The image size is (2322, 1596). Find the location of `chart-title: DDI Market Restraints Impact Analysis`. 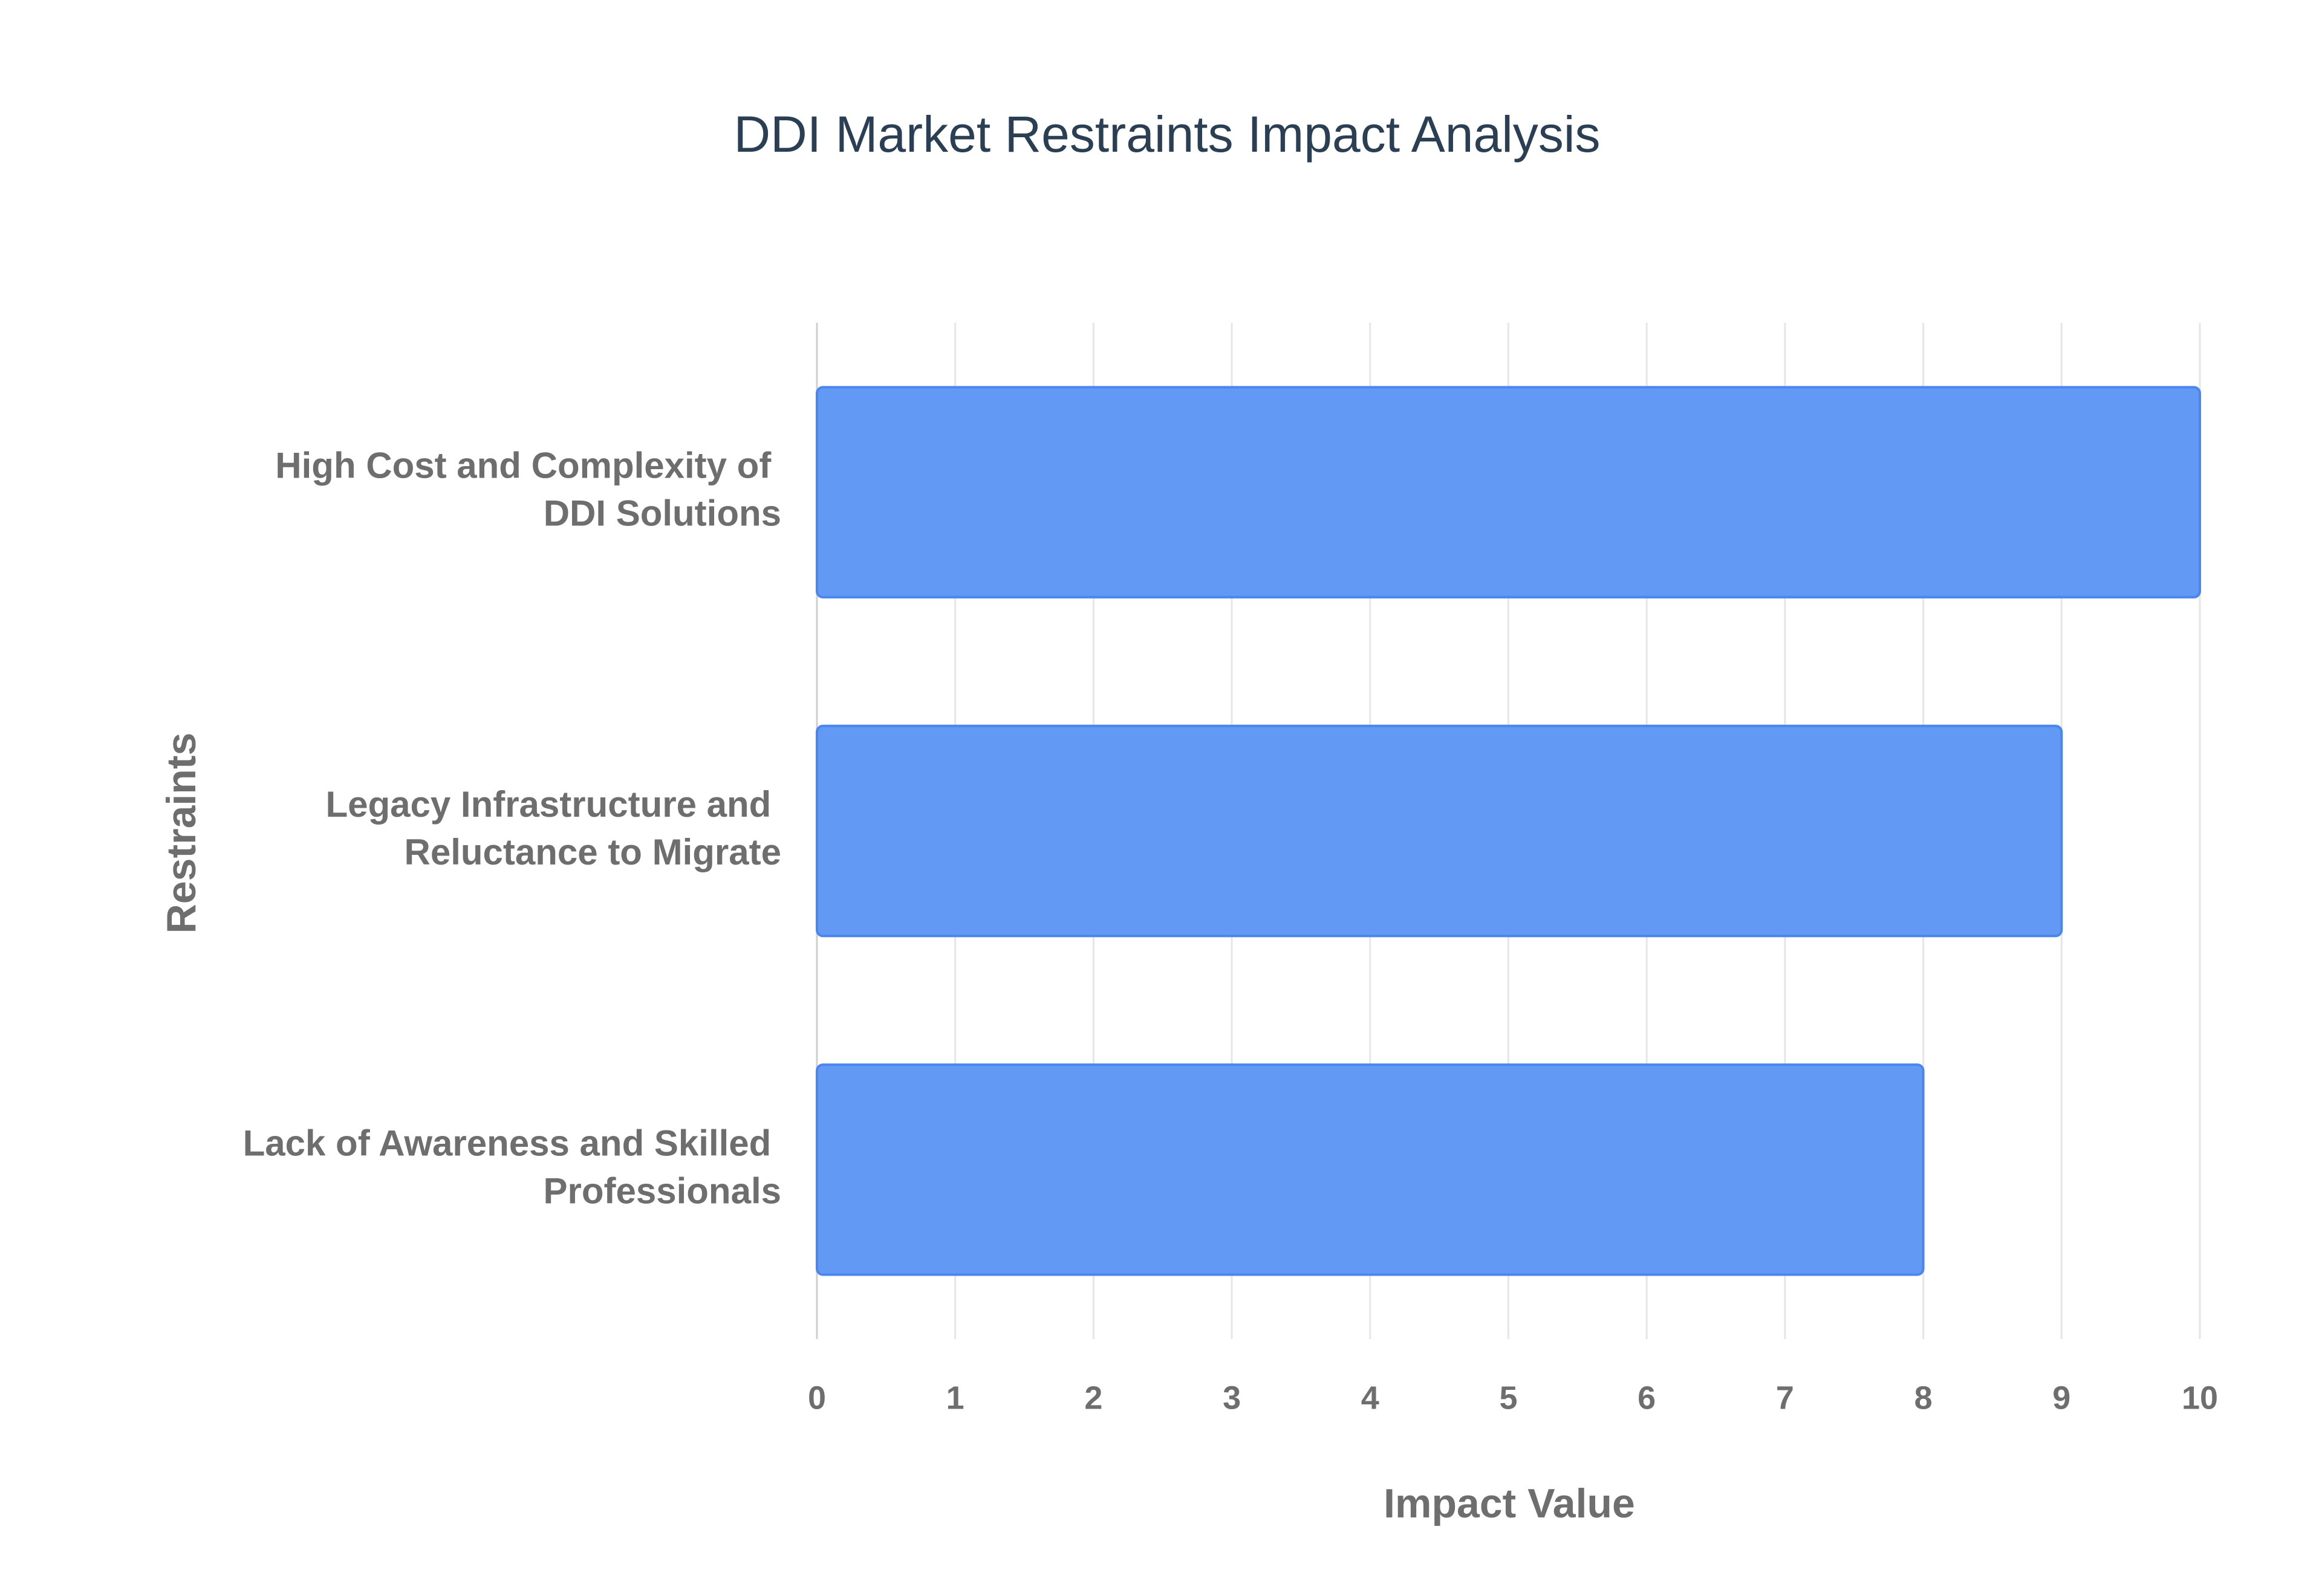

chart-title: DDI Market Restraints Impact Analysis is located at coordinates (1166, 134).